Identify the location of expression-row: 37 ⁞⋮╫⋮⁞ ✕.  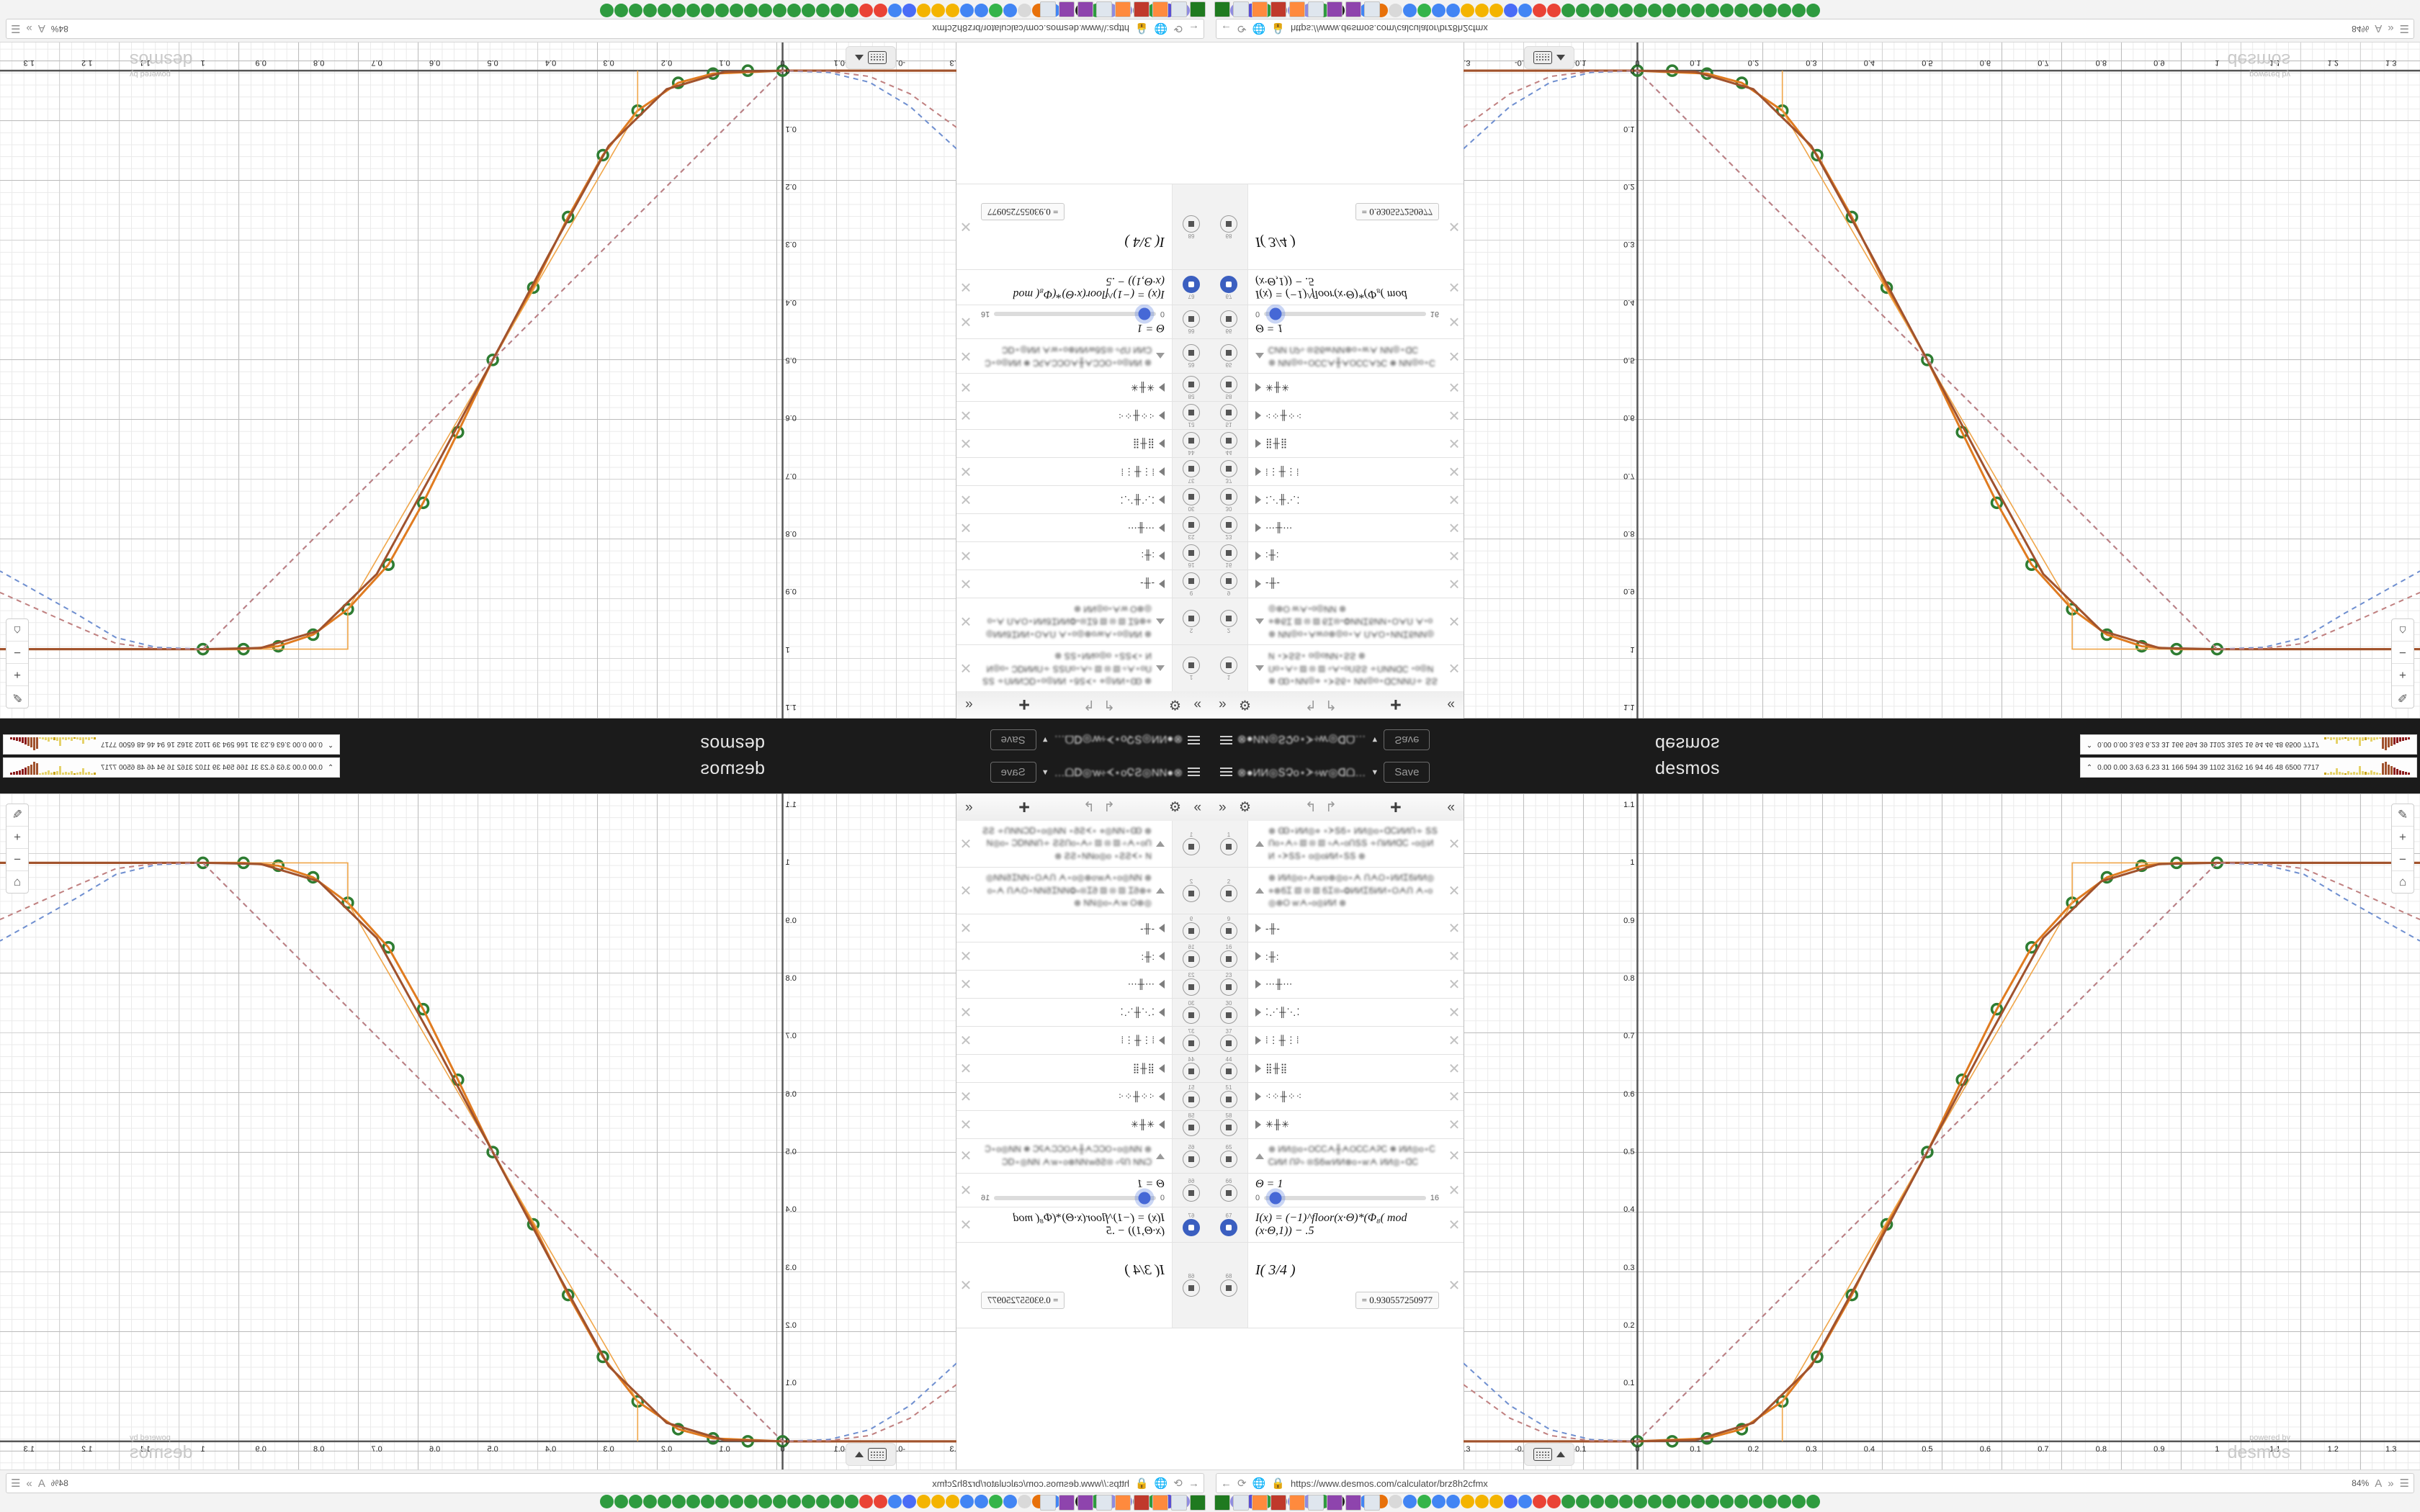
(1337, 1041).